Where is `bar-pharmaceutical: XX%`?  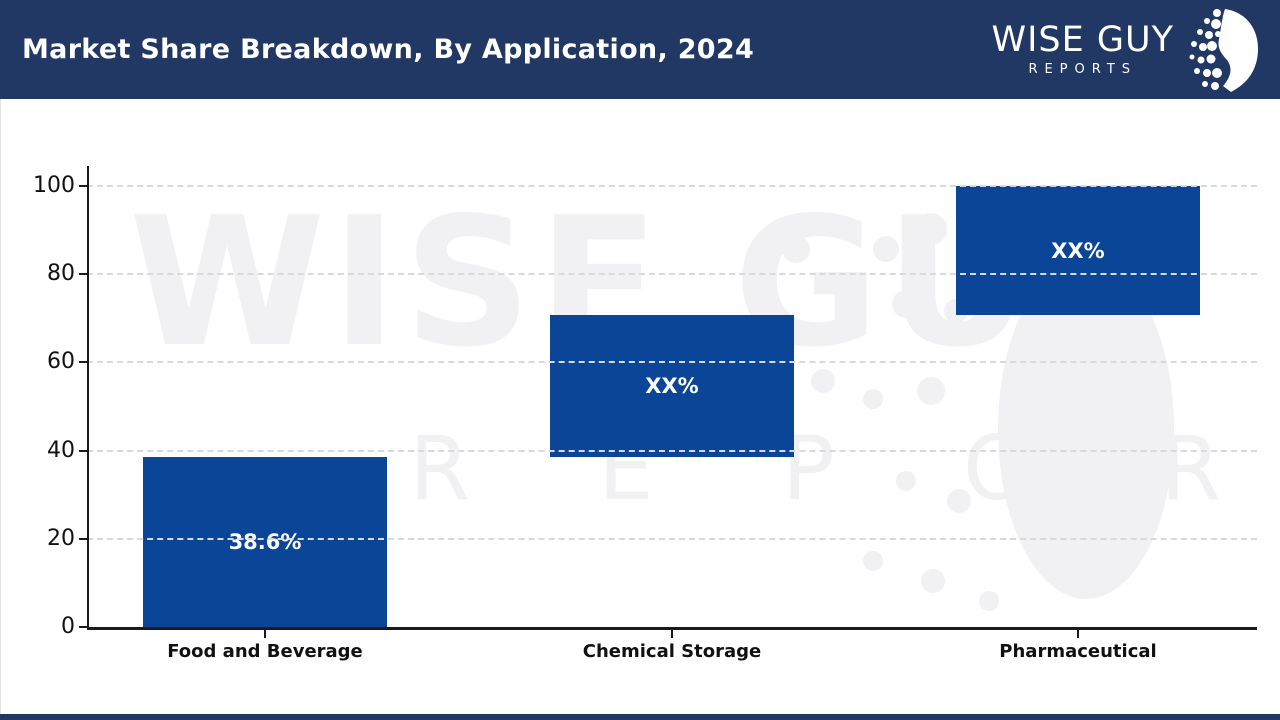 bar-pharmaceutical: XX% is located at coordinates (1078, 251).